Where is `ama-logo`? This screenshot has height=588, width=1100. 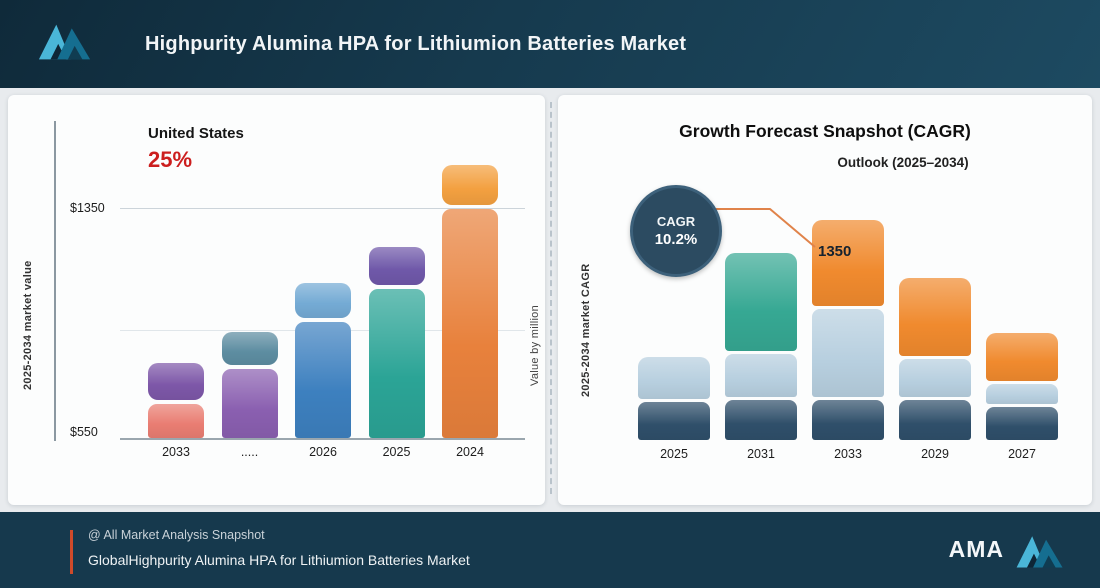
ama-logo is located at coordinates (65, 43).